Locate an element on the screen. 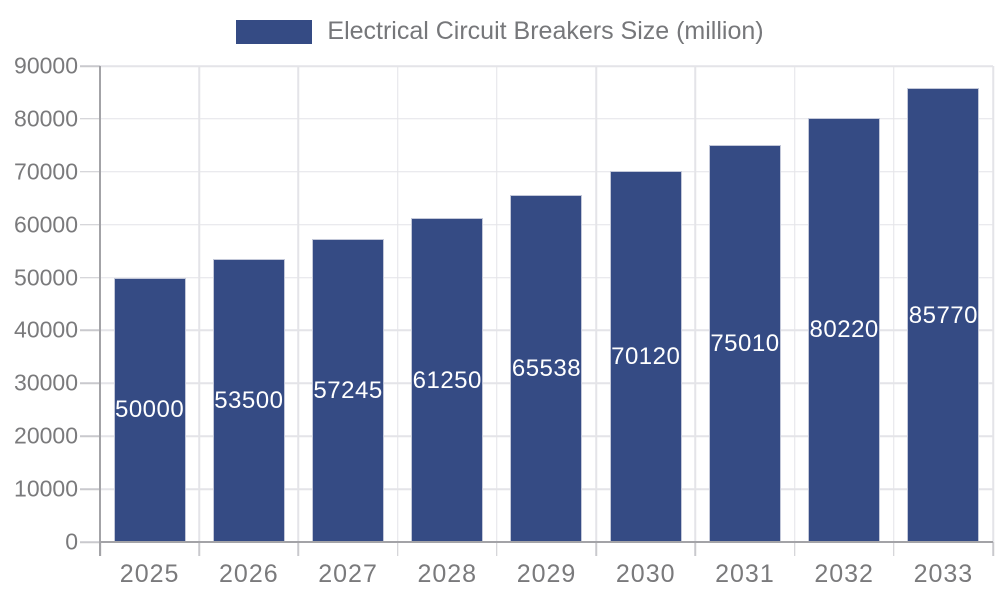  x-axis-line is located at coordinates (546, 541).